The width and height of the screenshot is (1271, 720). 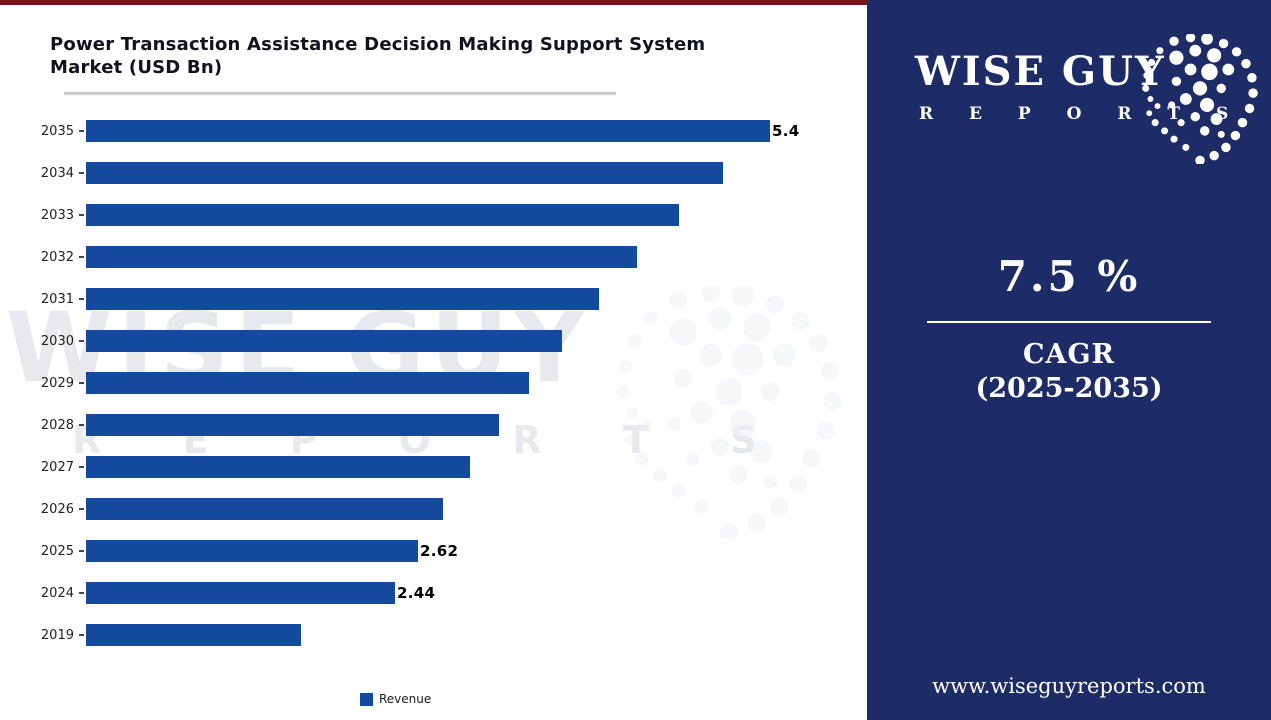 What do you see at coordinates (1069, 328) in the screenshot?
I see `cagr-block: 7.5 % CAGR (2025-2035)` at bounding box center [1069, 328].